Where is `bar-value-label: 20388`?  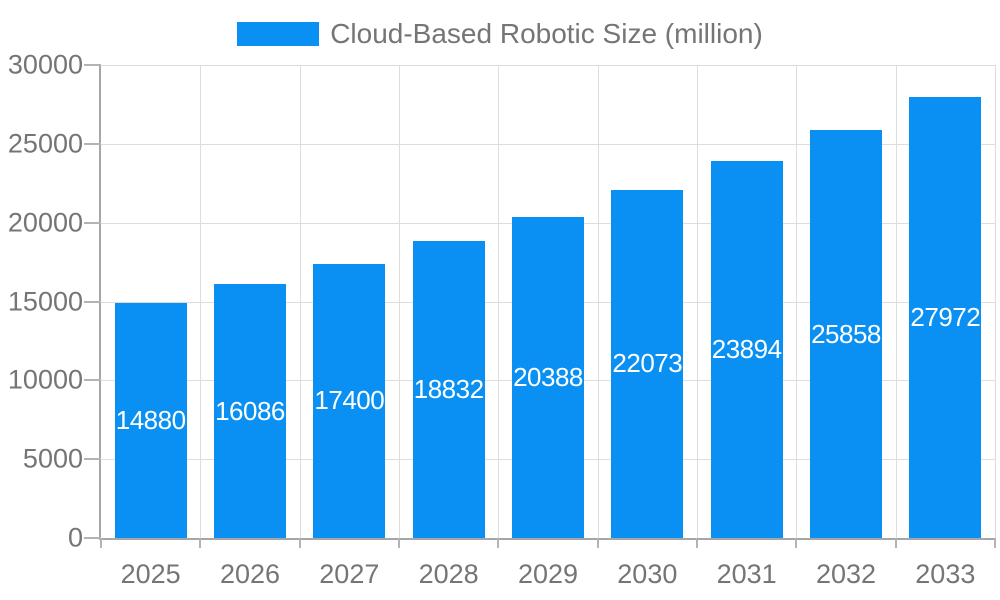
bar-value-label: 20388 is located at coordinates (548, 376).